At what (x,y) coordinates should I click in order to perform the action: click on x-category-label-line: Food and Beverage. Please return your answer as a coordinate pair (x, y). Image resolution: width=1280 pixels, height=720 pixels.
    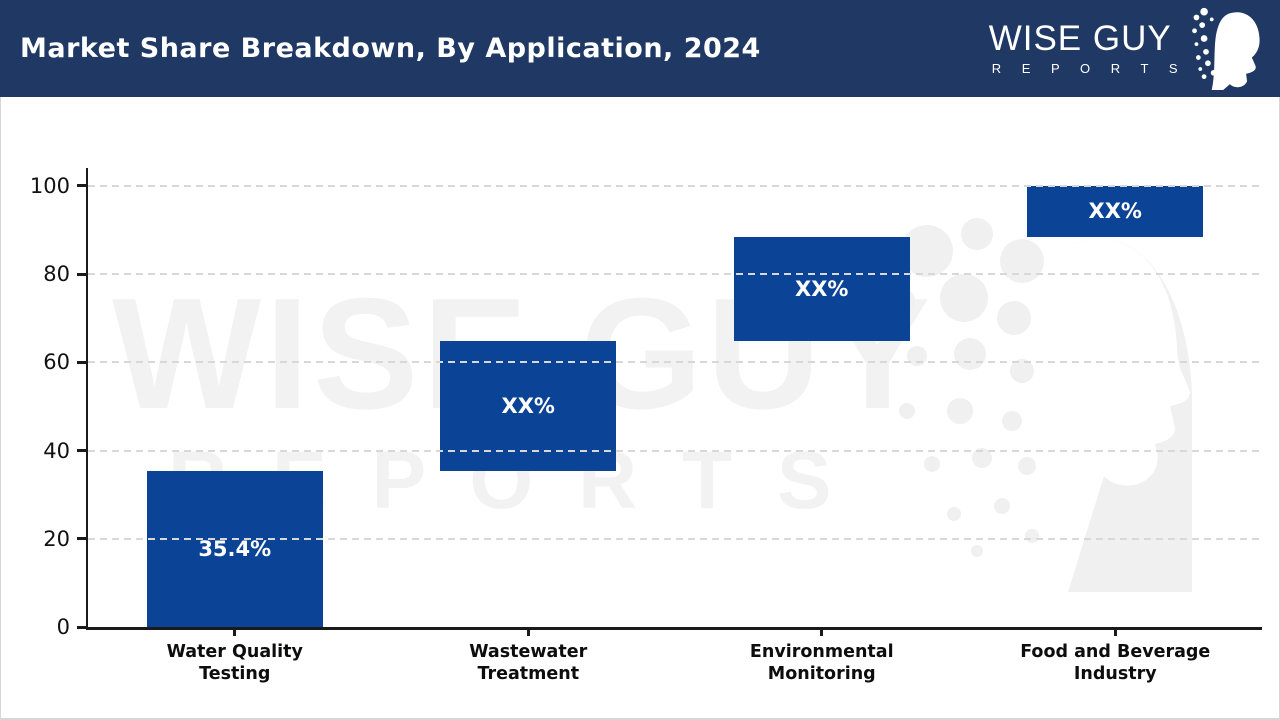
    Looking at the image, I should click on (1115, 652).